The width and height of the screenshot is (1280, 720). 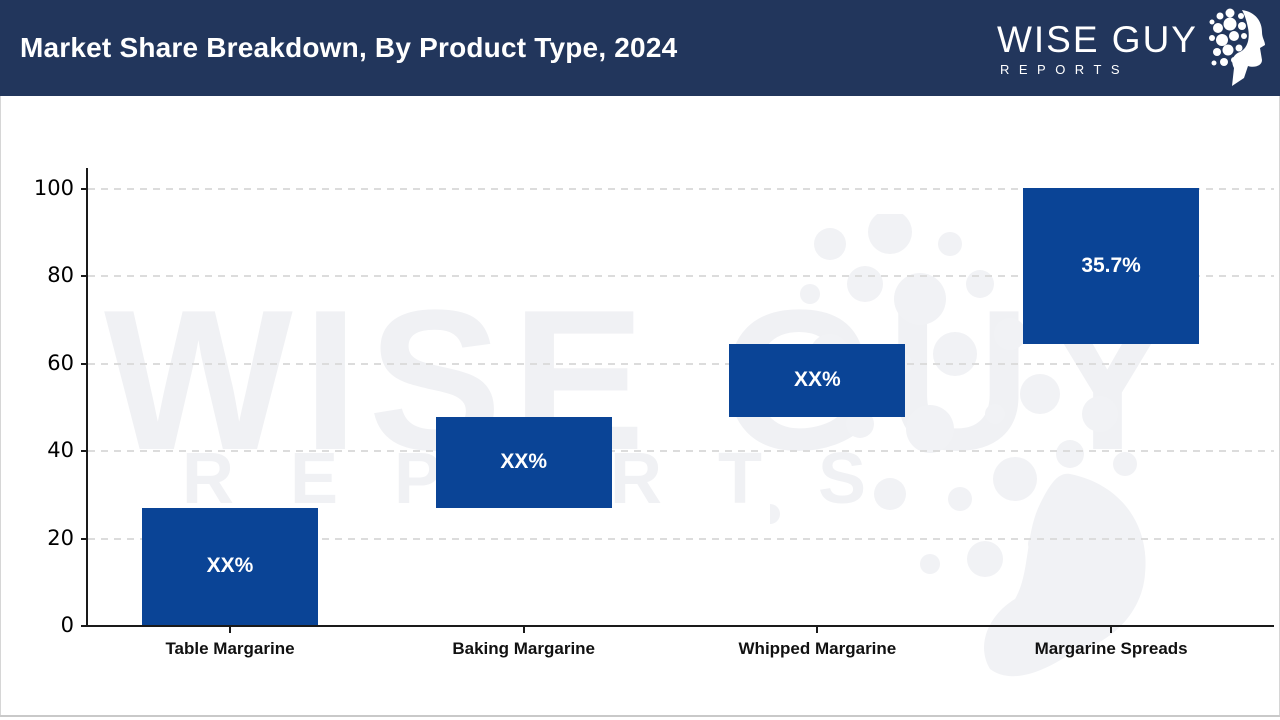 I want to click on bar-table-margarine: XX%, so click(x=230, y=566).